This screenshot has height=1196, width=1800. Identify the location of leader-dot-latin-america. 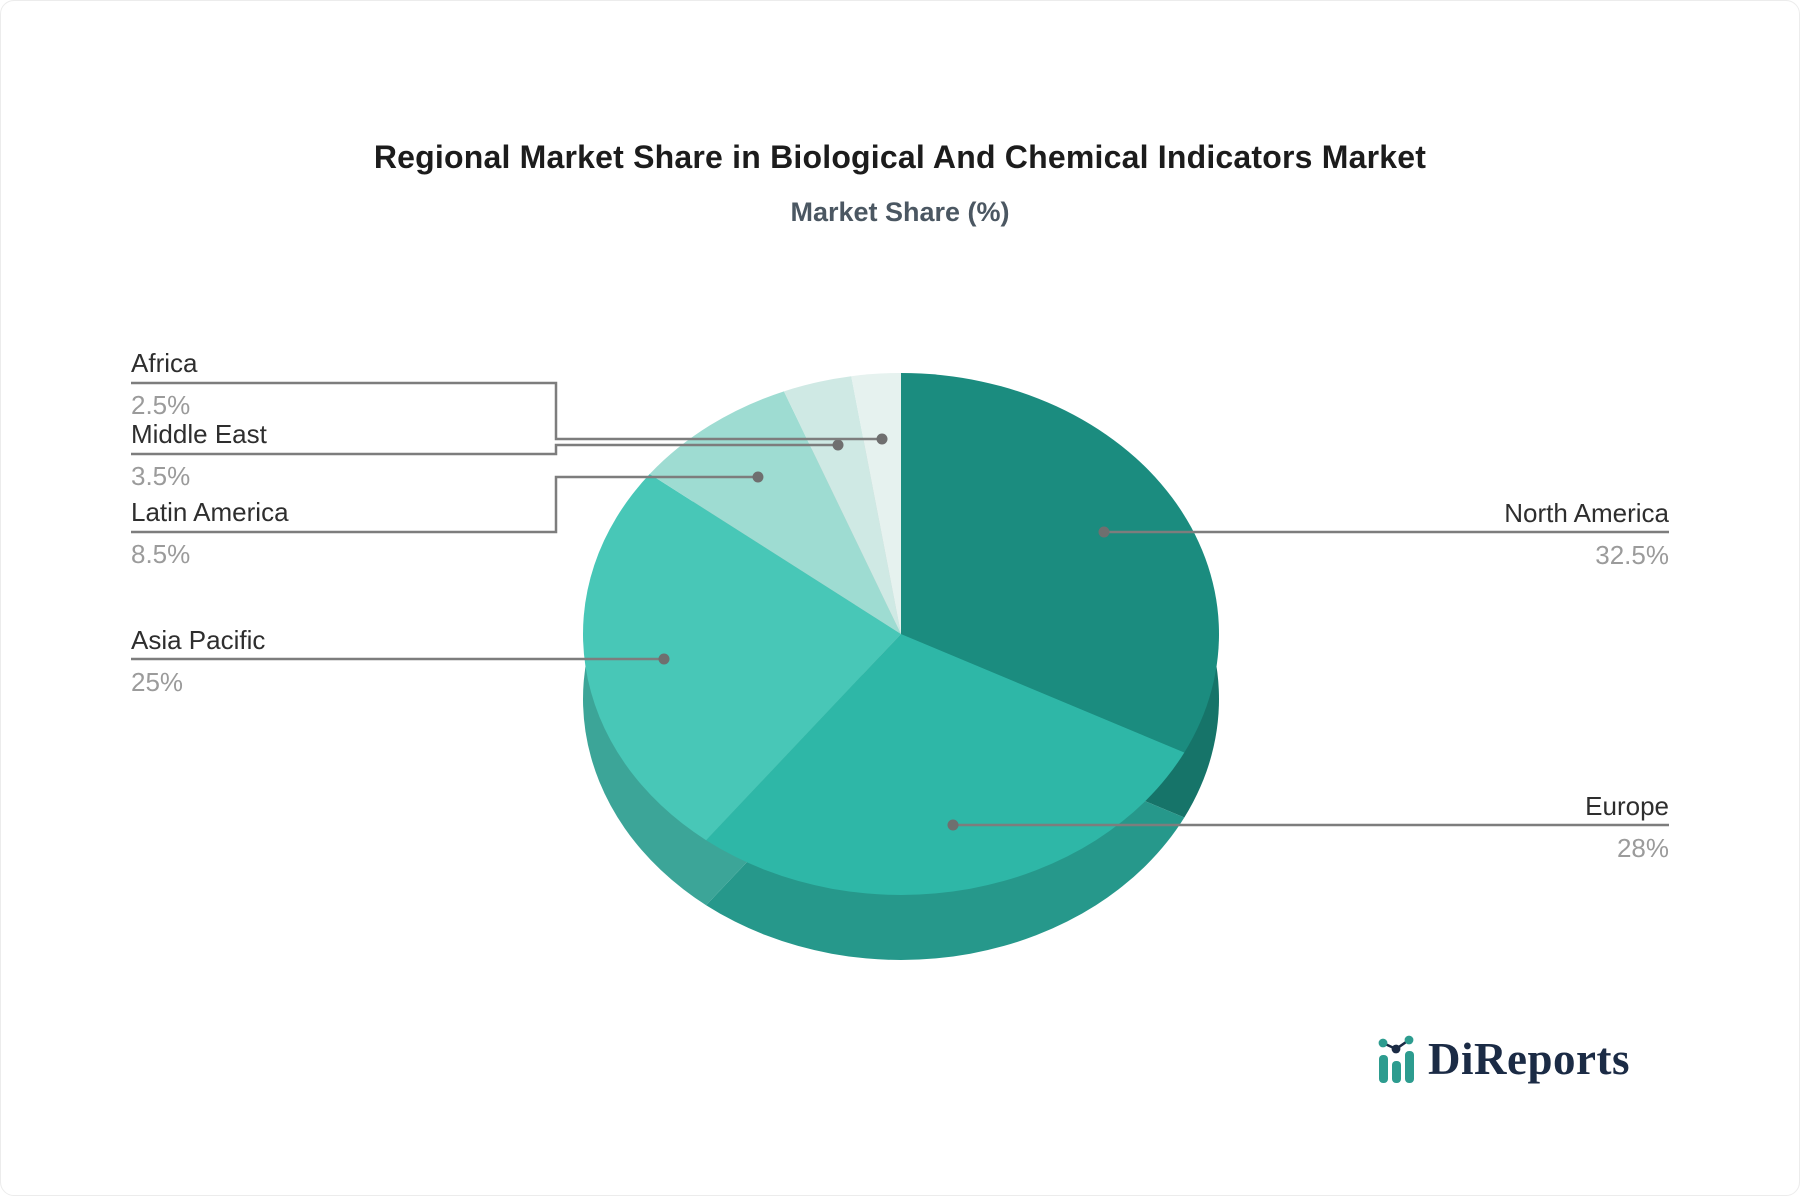
(758, 477).